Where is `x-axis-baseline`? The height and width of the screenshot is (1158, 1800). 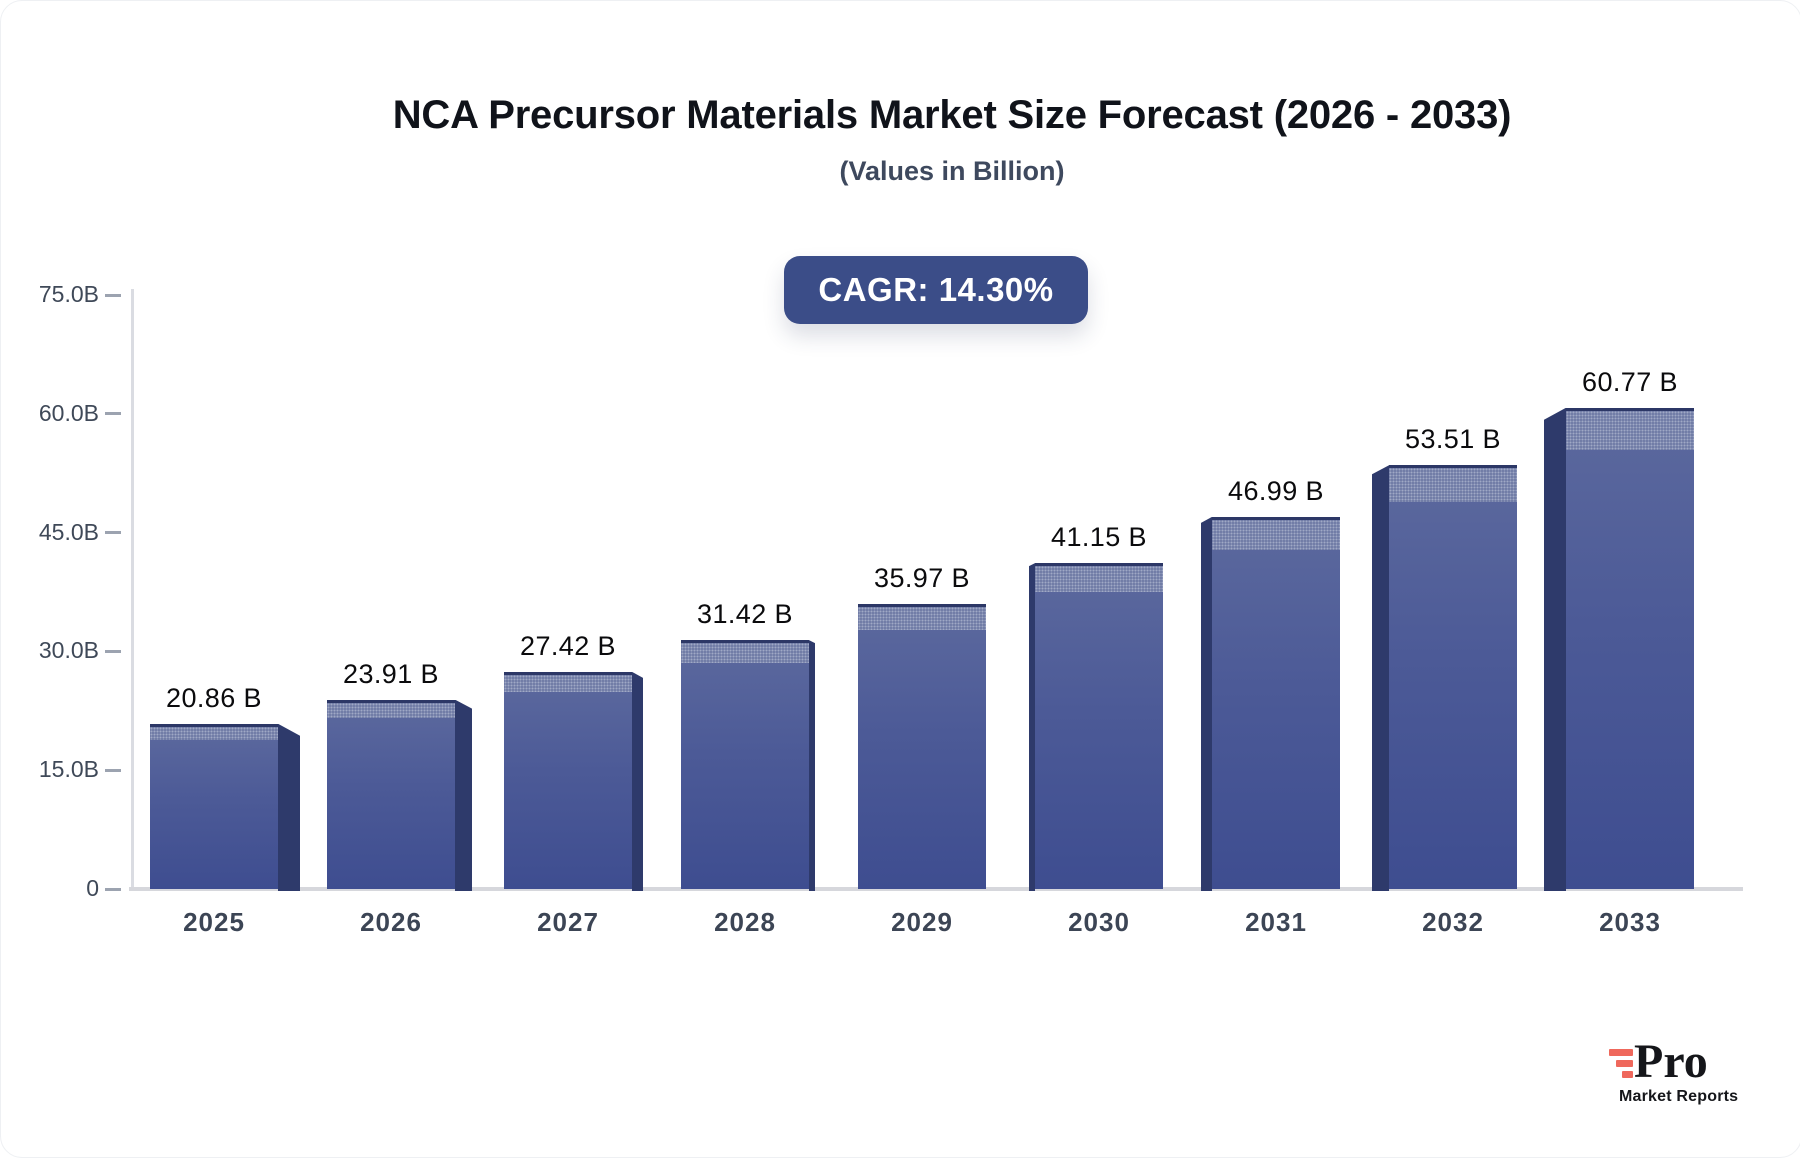 x-axis-baseline is located at coordinates (936, 889).